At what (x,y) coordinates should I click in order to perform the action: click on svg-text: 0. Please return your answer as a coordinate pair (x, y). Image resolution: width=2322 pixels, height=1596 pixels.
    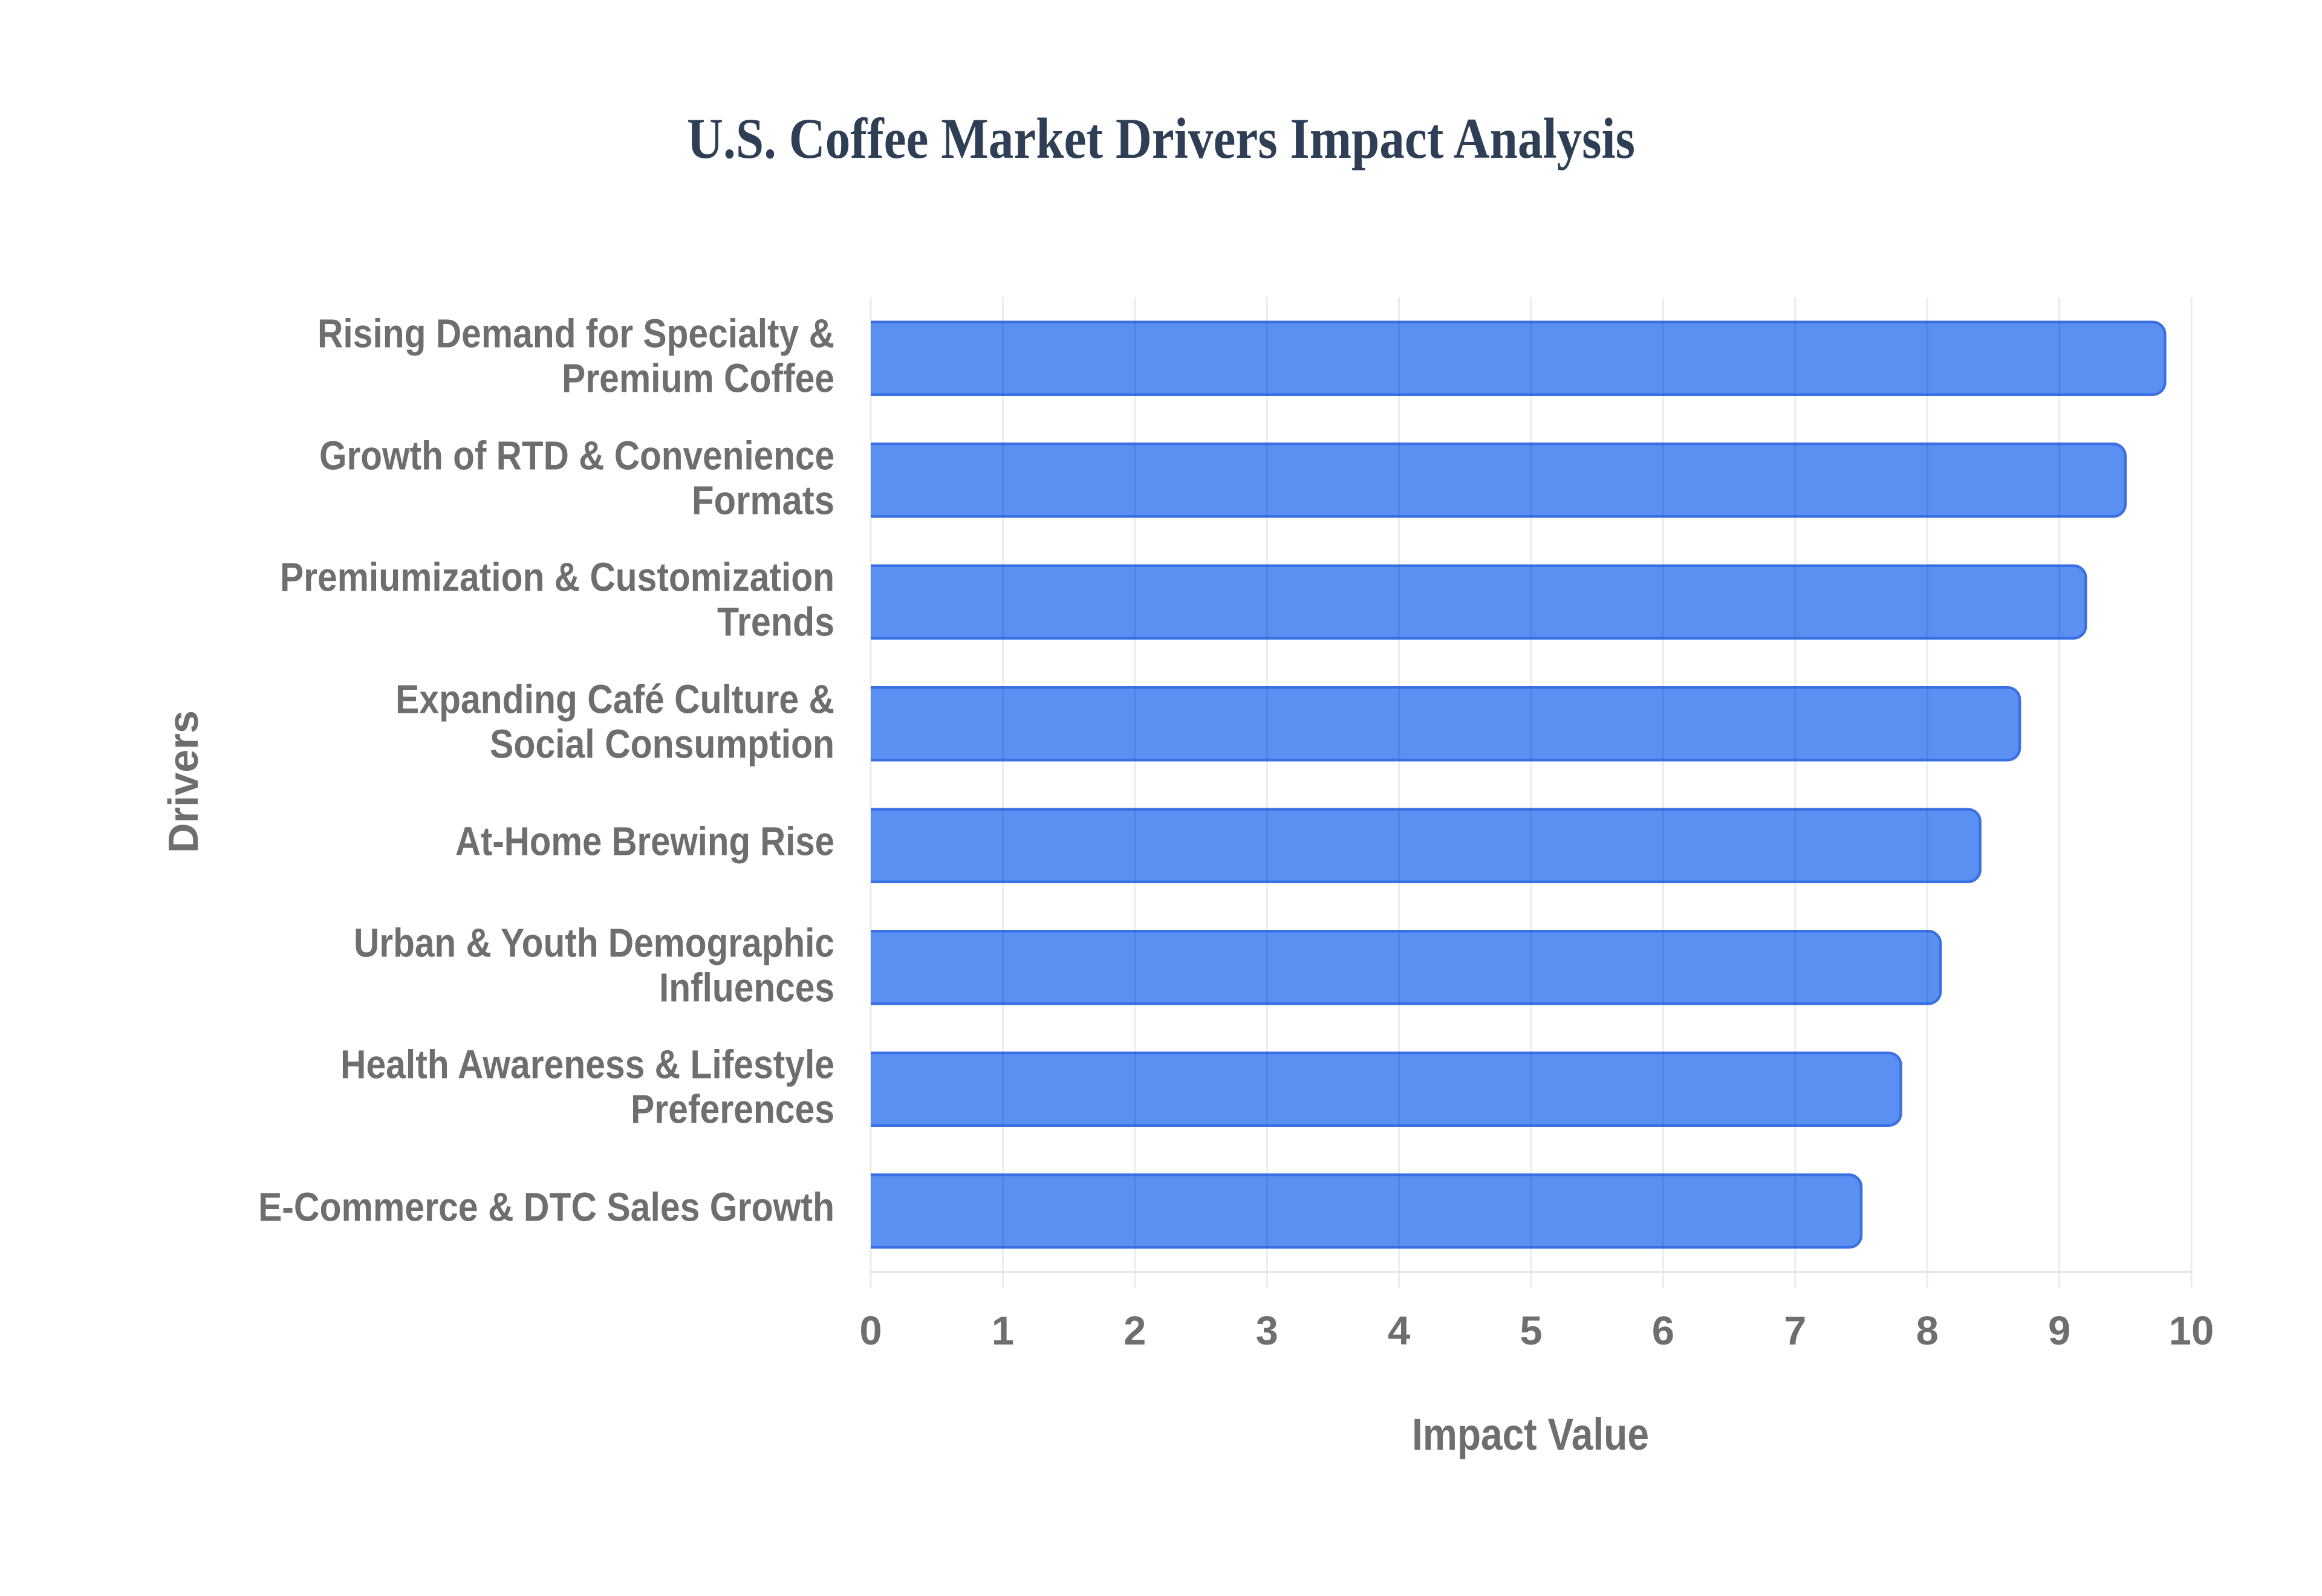
    Looking at the image, I should click on (870, 1331).